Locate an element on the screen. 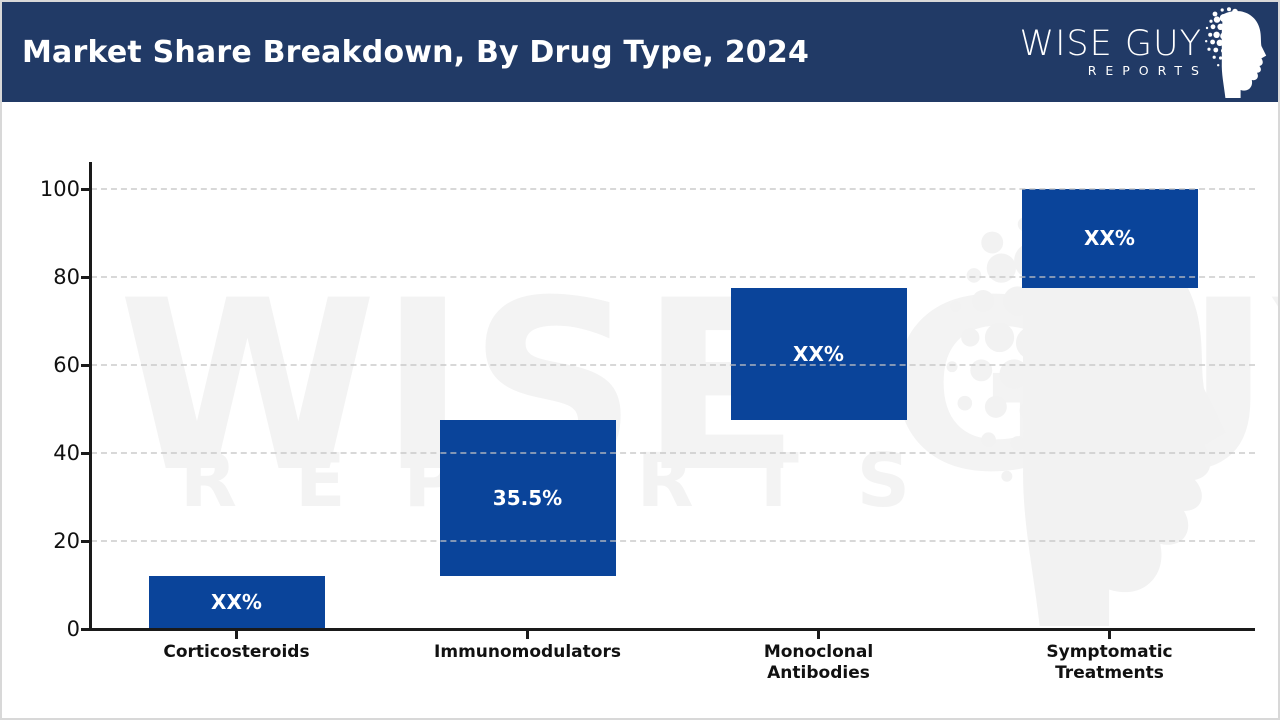 This screenshot has width=1280, height=720. category-label-corticosteroids: Corticosteroids is located at coordinates (236, 652).